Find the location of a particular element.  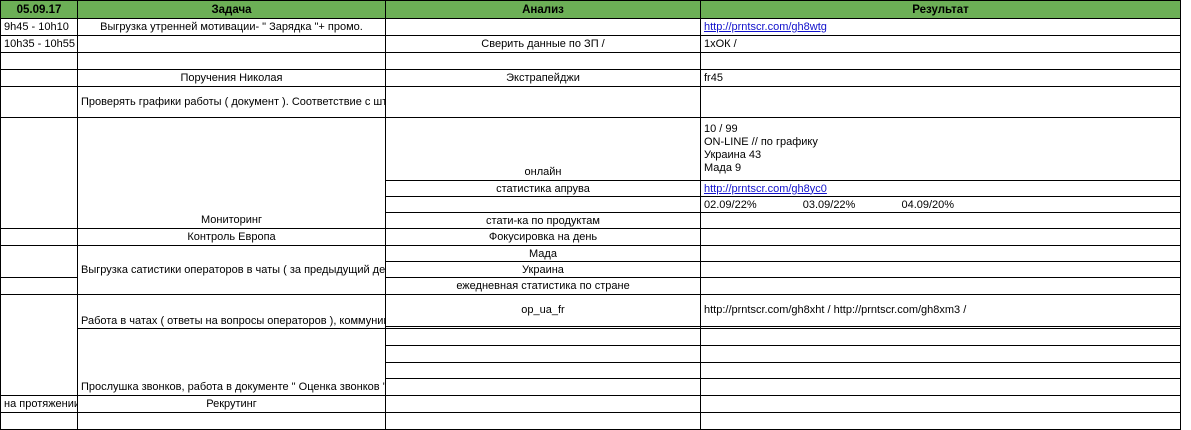

cell-result: http://prntscr.com/gh8yc0 is located at coordinates (940, 188).